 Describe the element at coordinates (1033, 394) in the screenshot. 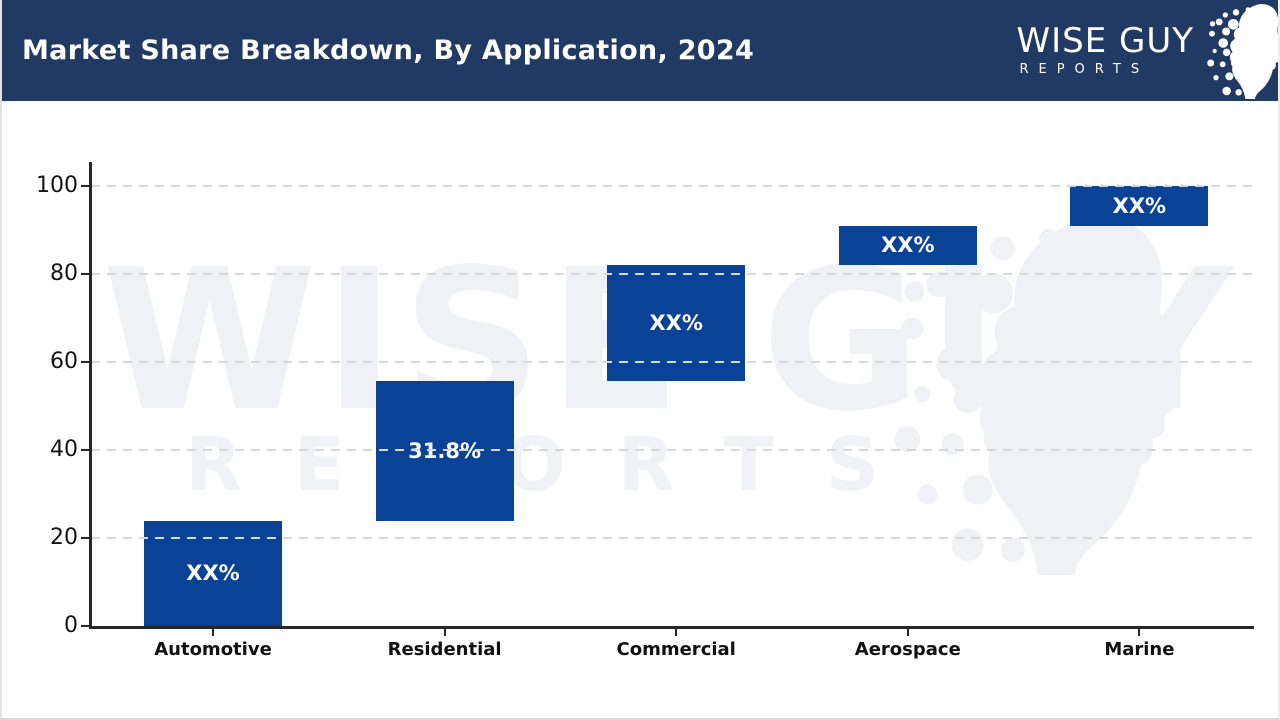

I see `watermark-face-icon` at that location.